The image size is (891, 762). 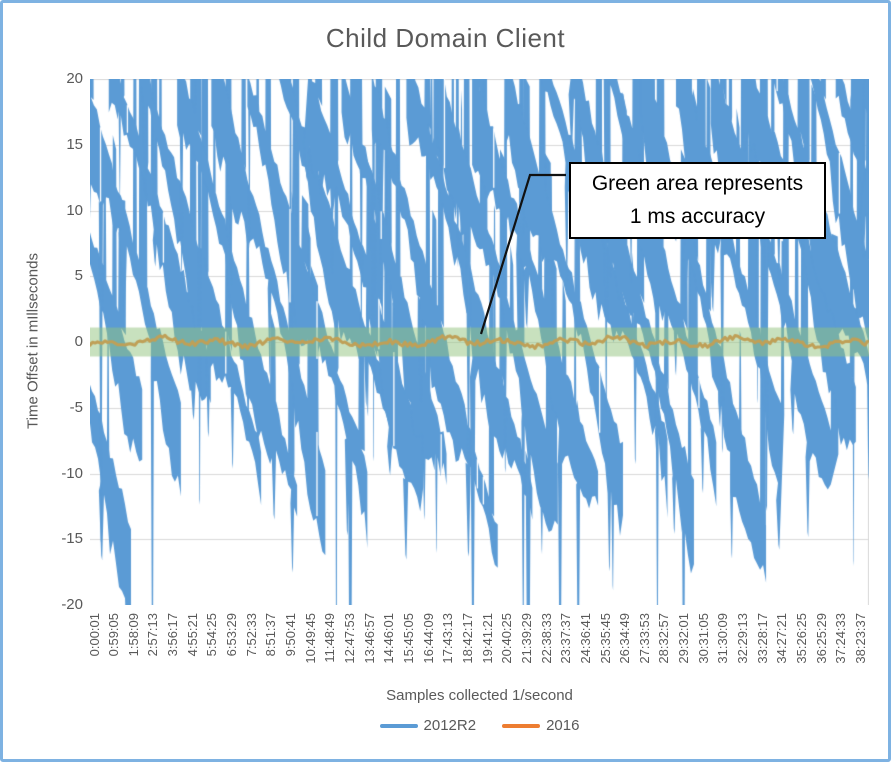 What do you see at coordinates (389, 638) in the screenshot?
I see `x-tick-label: 14:46:01` at bounding box center [389, 638].